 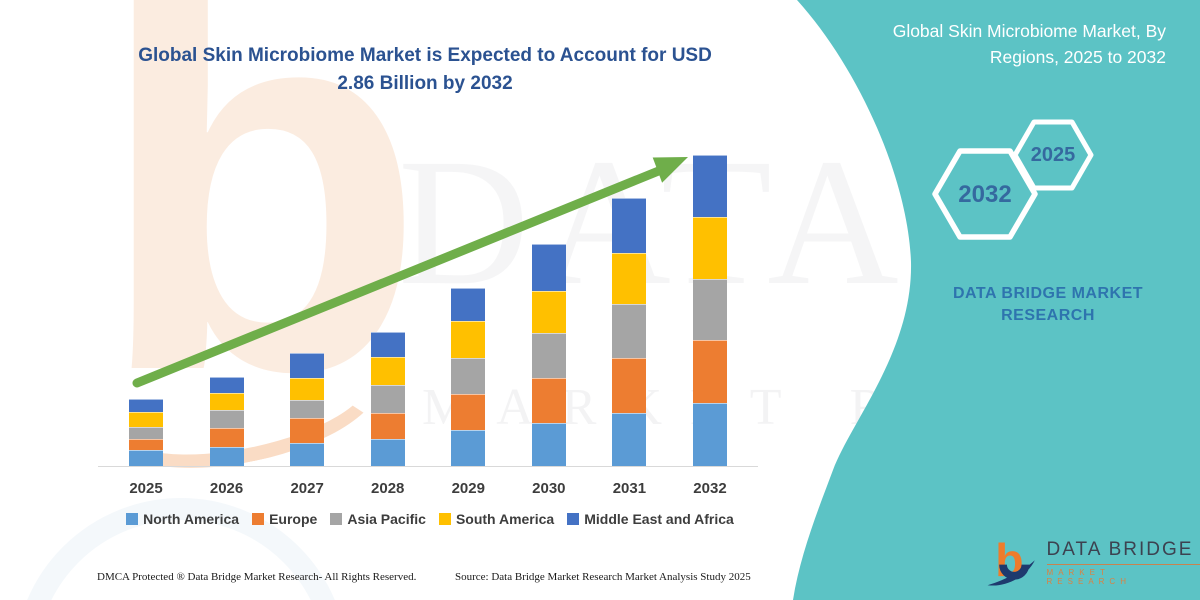 I want to click on logo-name: DATA BRIDGE, so click(x=1123, y=552).